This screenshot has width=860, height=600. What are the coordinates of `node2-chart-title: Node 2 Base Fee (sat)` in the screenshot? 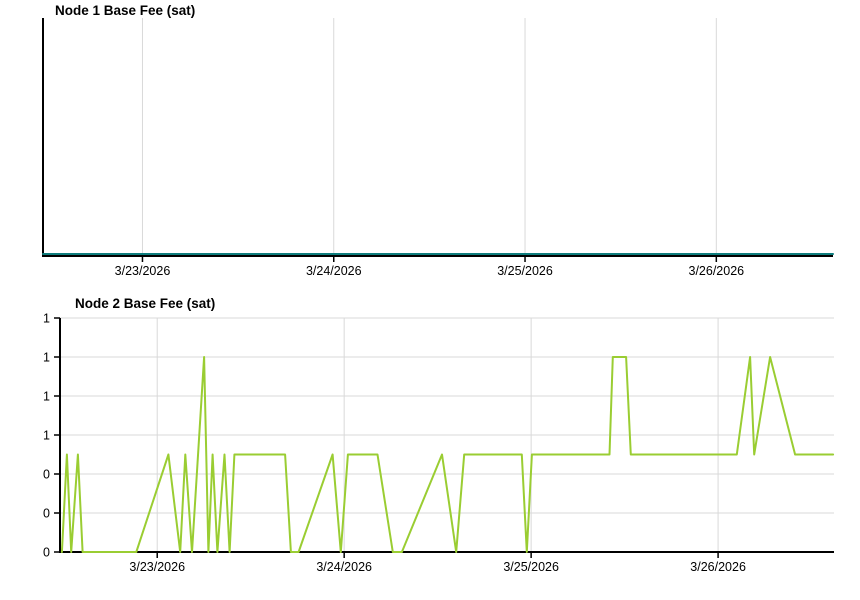 It's located at (145, 303).